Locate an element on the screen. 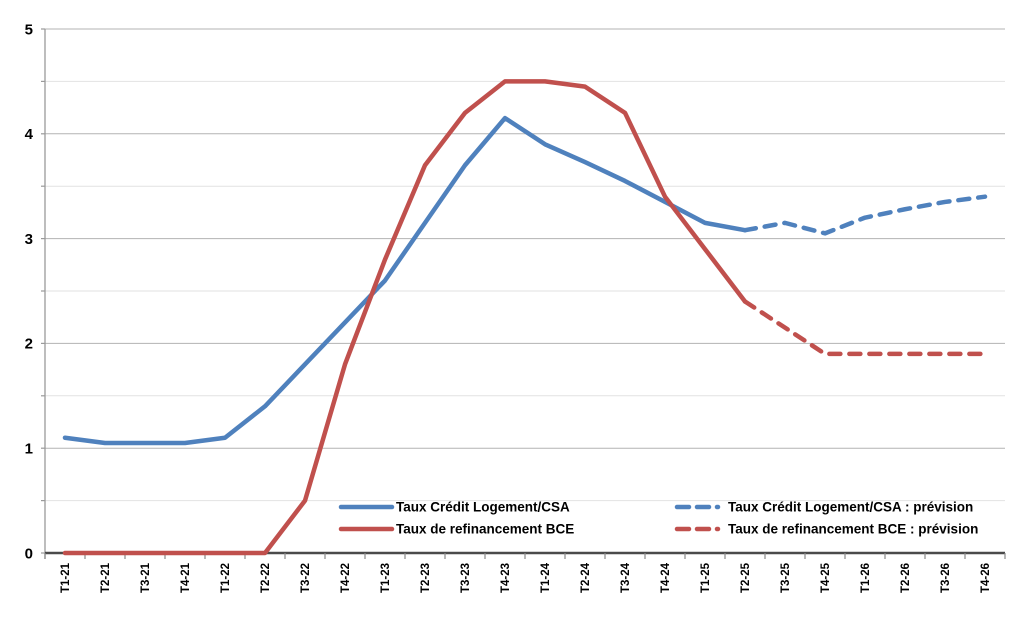 The width and height of the screenshot is (1024, 626). x-axis-tick-label: T3-25 is located at coordinates (786, 577).